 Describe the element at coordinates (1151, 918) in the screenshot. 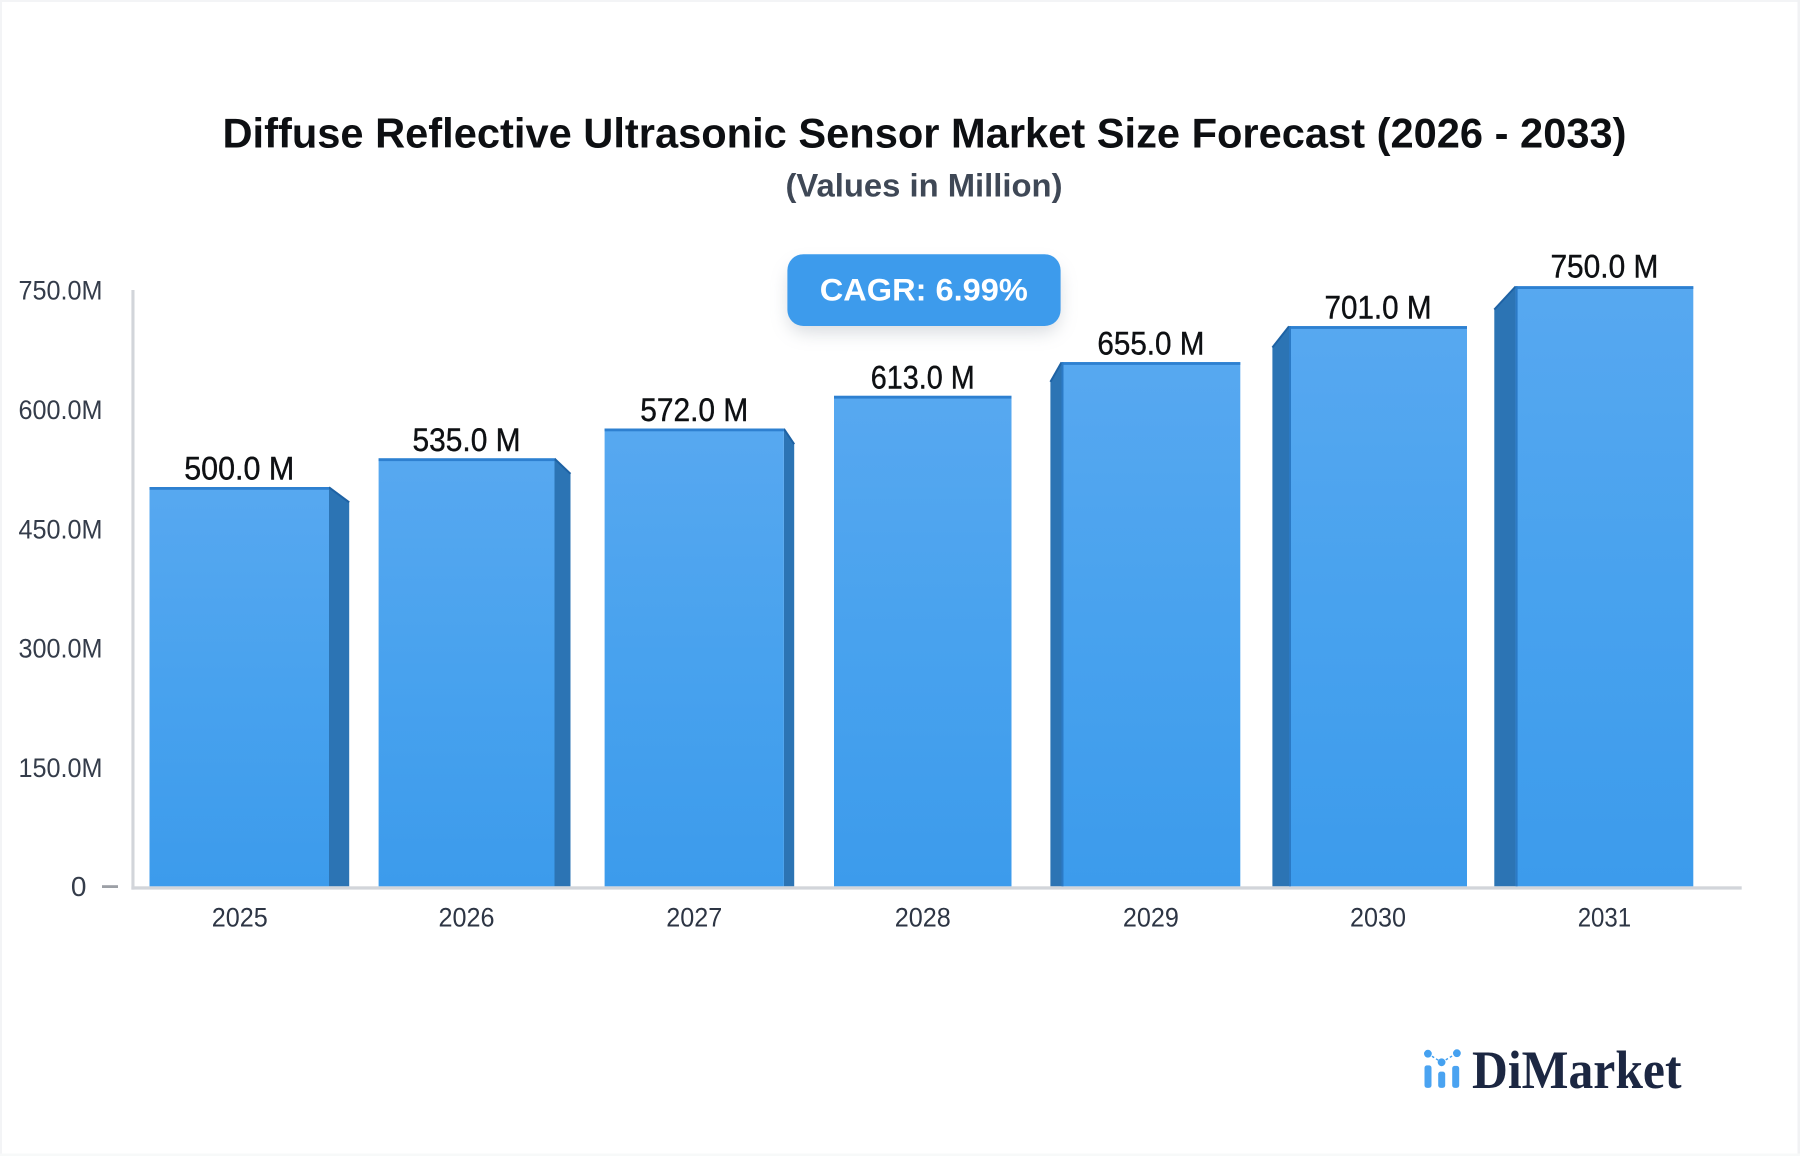

I see `svg-text: 2029` at that location.